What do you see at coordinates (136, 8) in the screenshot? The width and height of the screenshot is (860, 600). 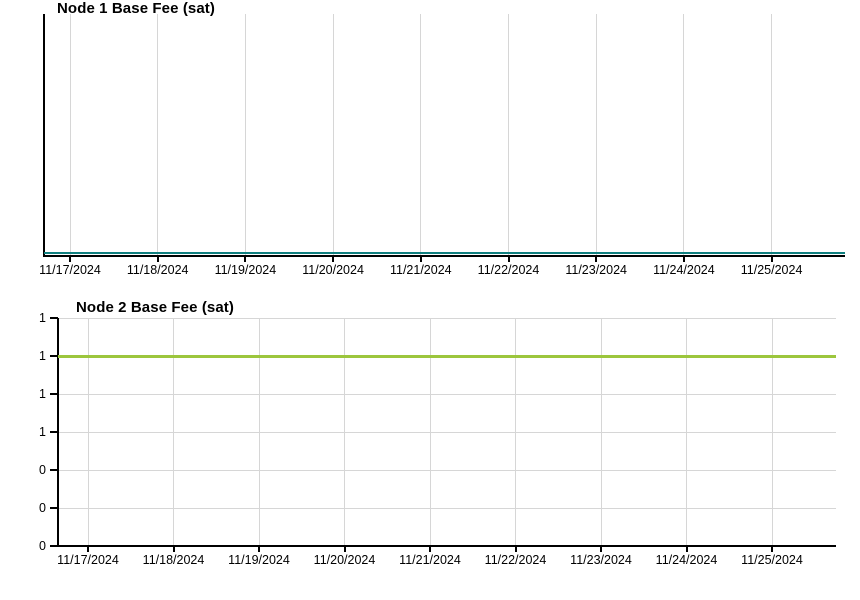 I see `chart-title: Node 1 Base Fee (sat)` at bounding box center [136, 8].